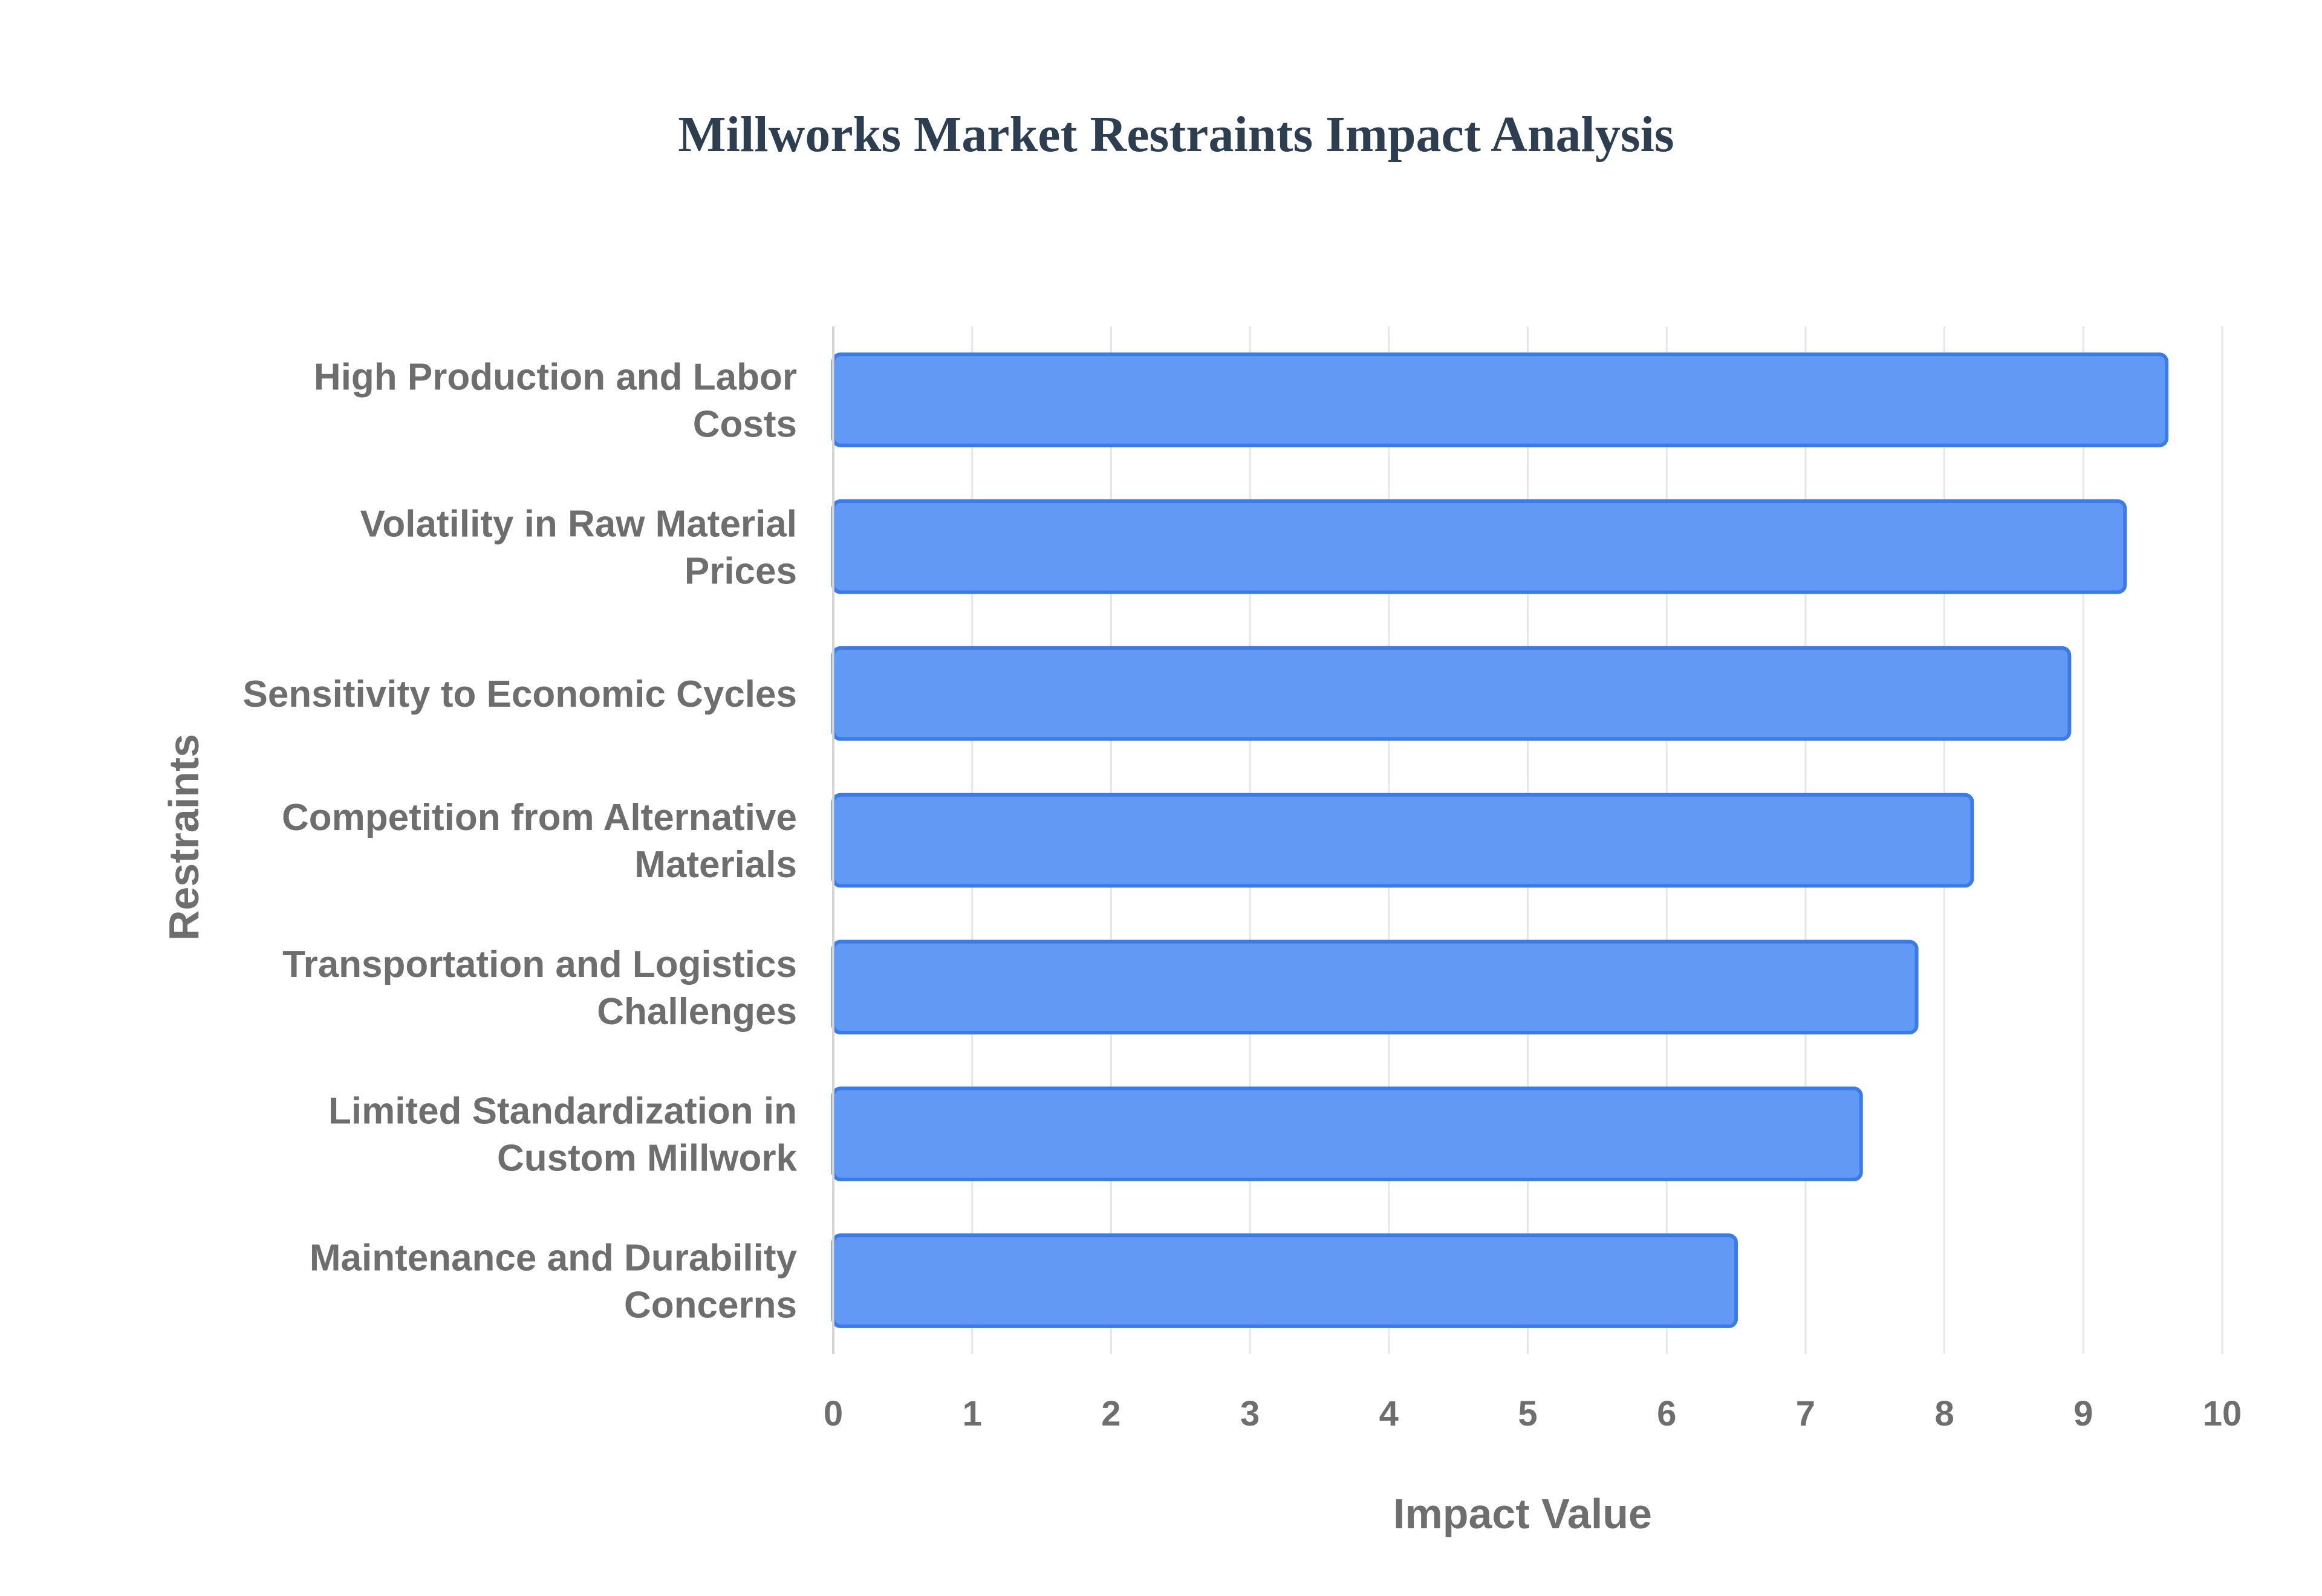  I want to click on x-tick-label: 6, so click(1667, 1413).